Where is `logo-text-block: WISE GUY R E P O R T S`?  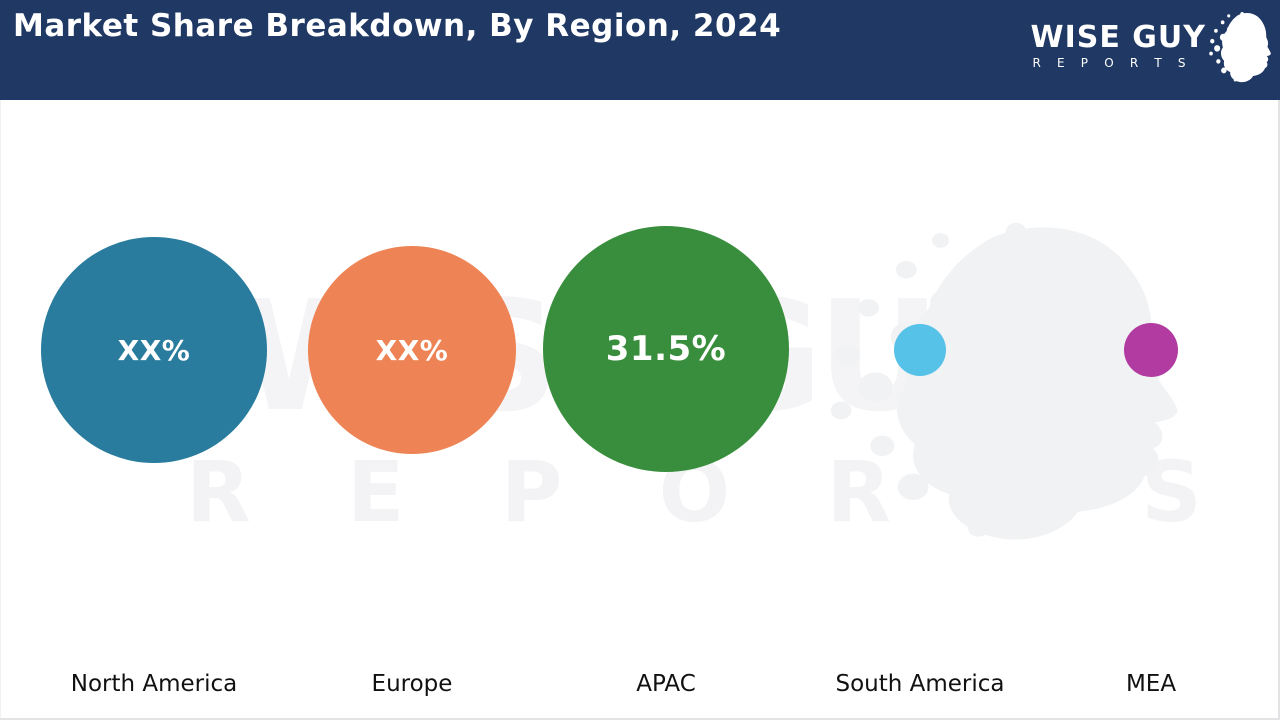 logo-text-block: WISE GUY R E P O R T S is located at coordinates (1118, 46).